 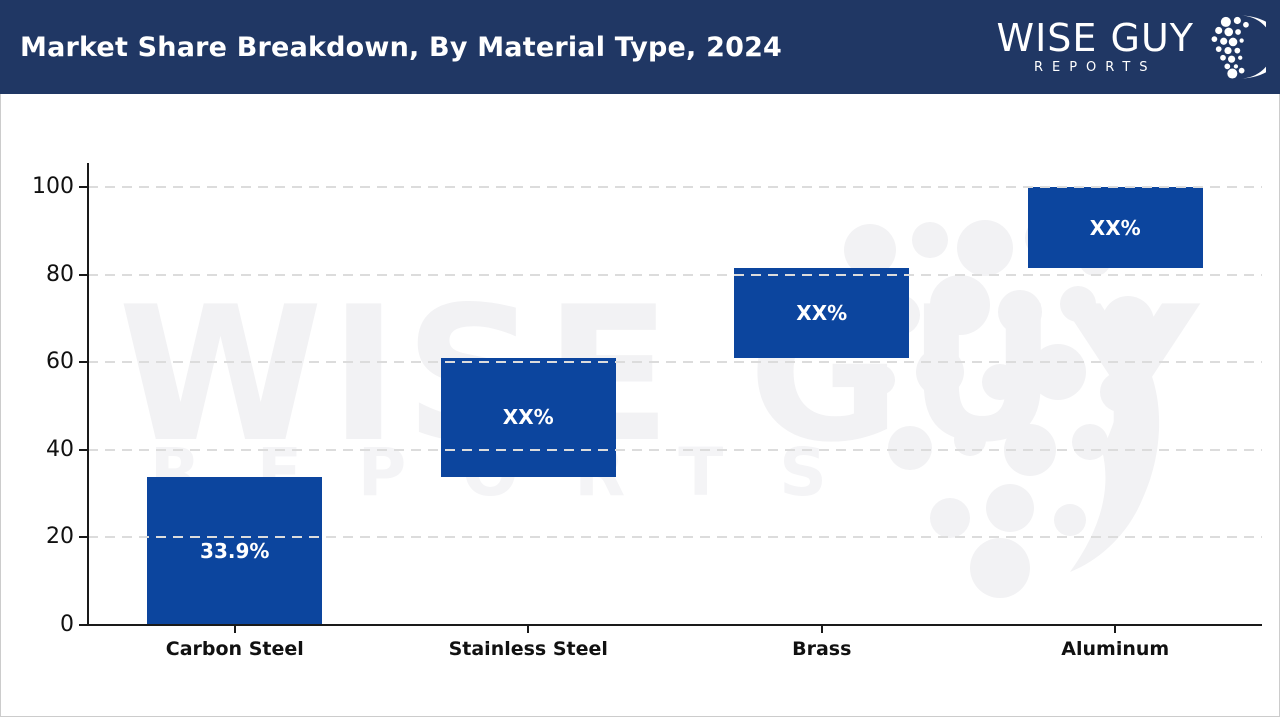 I want to click on wiseguy-logo: WISE GUY REPORTS, so click(x=1131, y=47).